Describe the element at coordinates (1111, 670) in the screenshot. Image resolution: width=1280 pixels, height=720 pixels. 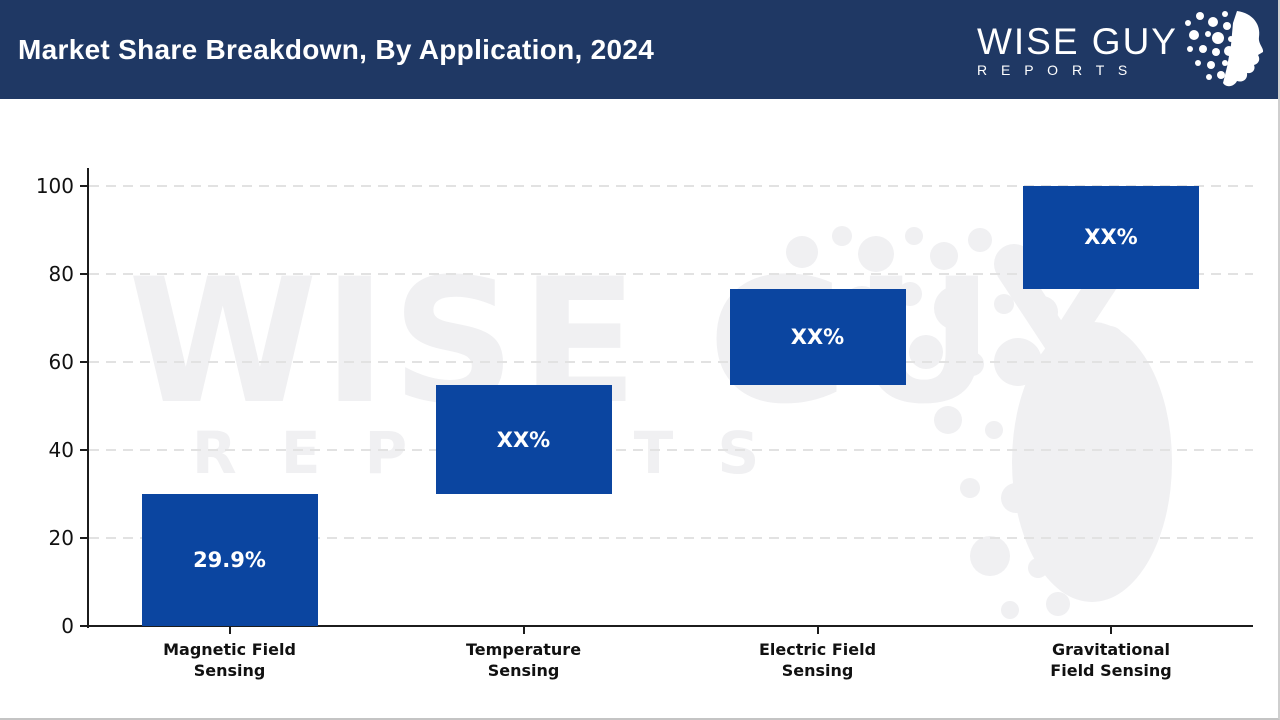
I see `x-category-label-line: Field Sensing` at that location.